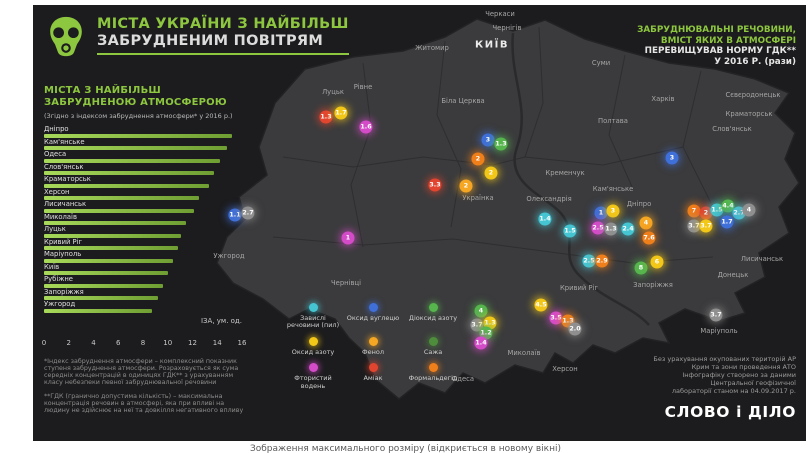 The image size is (811, 453). Describe the element at coordinates (663, 99) in the screenshot. I see `map-city-label: Харків` at that location.